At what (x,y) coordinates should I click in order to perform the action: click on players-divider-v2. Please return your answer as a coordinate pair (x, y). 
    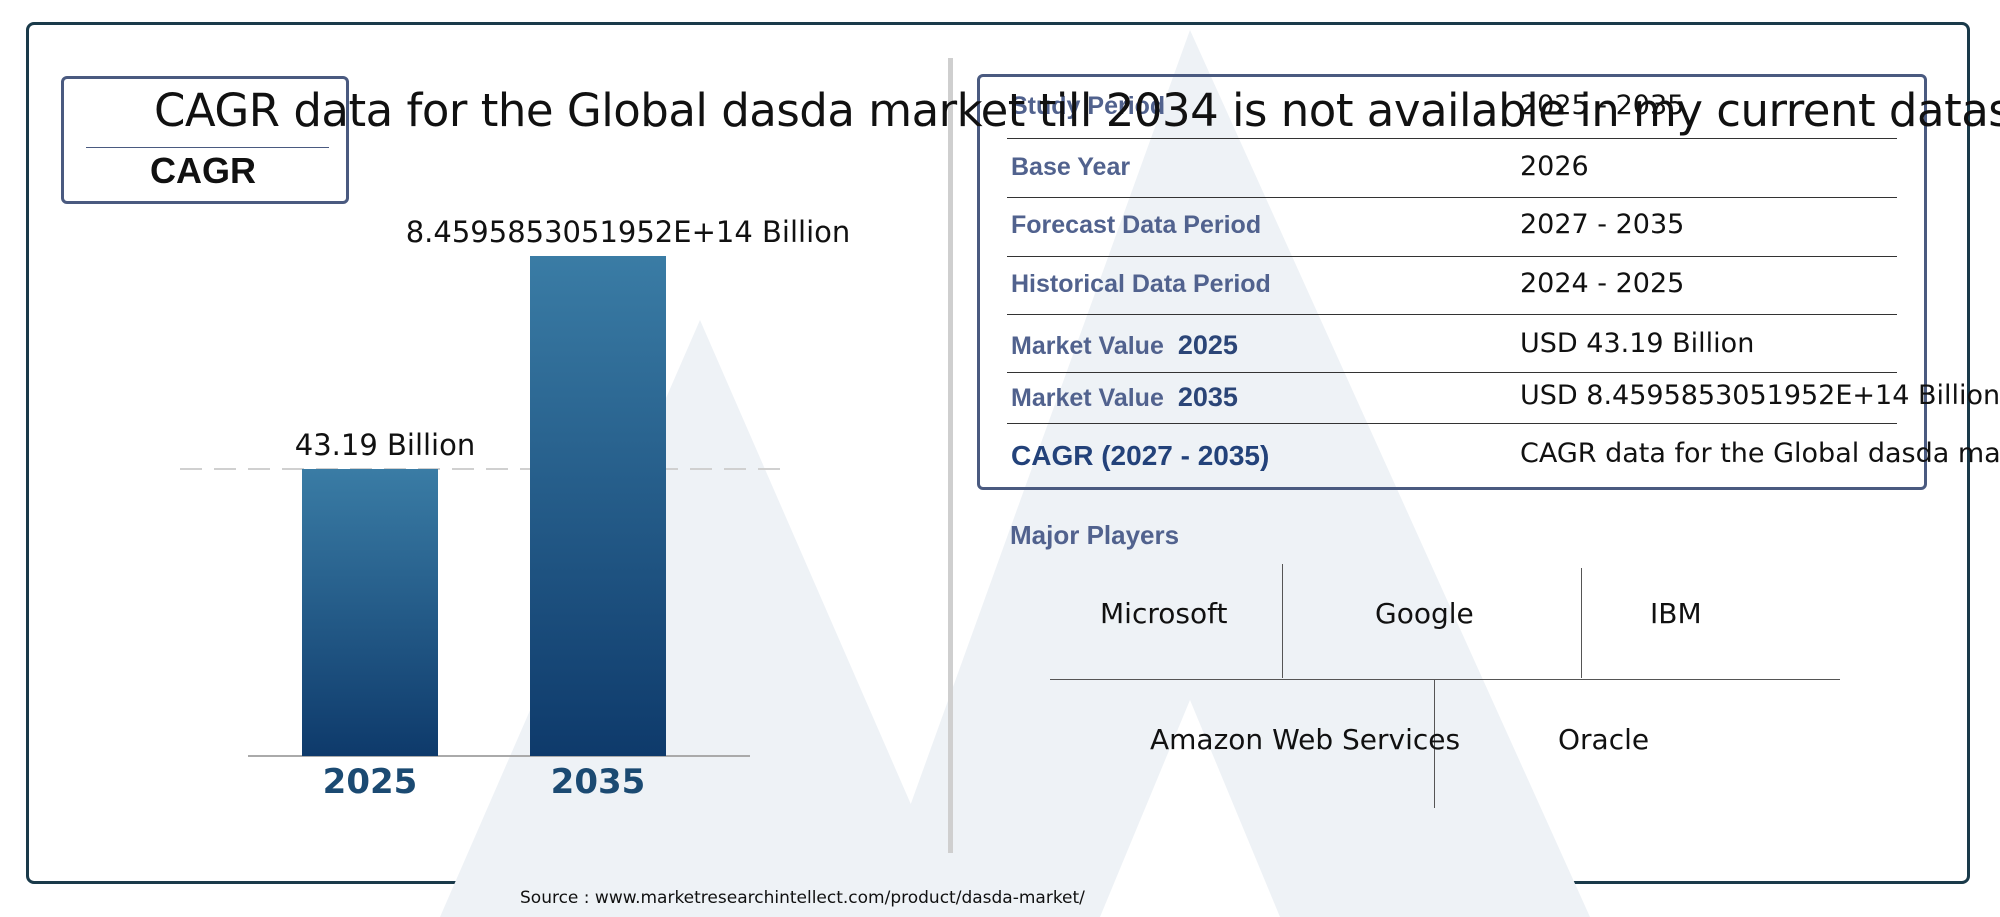
    Looking at the image, I should click on (1581, 623).